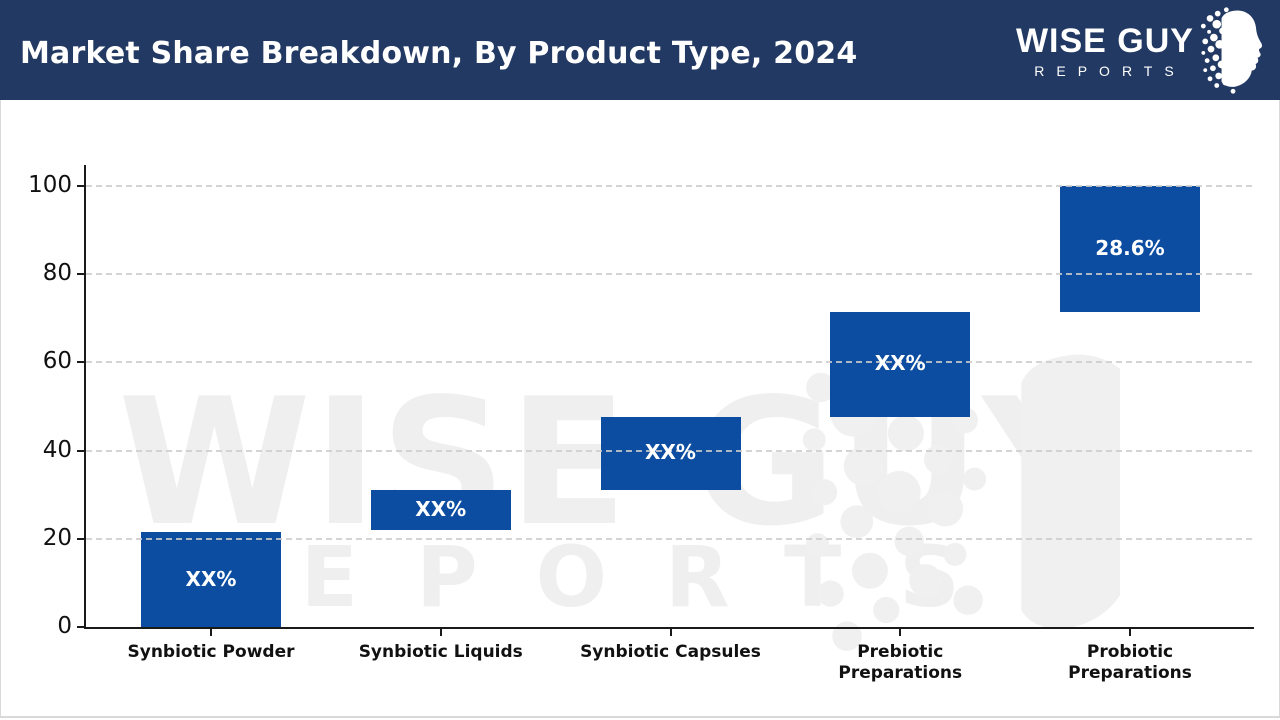 The image size is (1280, 720). Describe the element at coordinates (50, 185) in the screenshot. I see `y-tick-label: 100` at that location.